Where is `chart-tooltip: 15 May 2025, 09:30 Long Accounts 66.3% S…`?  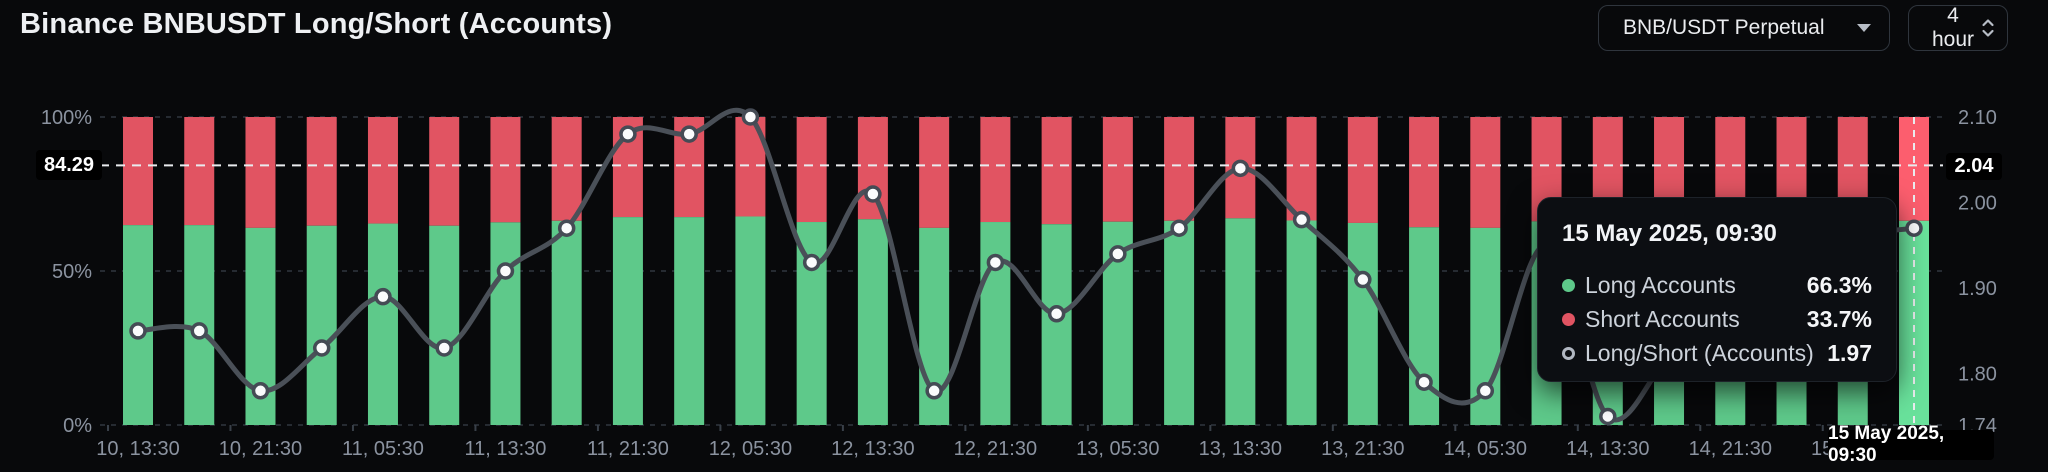 chart-tooltip: 15 May 2025, 09:30 Long Accounts 66.3% S… is located at coordinates (1717, 289).